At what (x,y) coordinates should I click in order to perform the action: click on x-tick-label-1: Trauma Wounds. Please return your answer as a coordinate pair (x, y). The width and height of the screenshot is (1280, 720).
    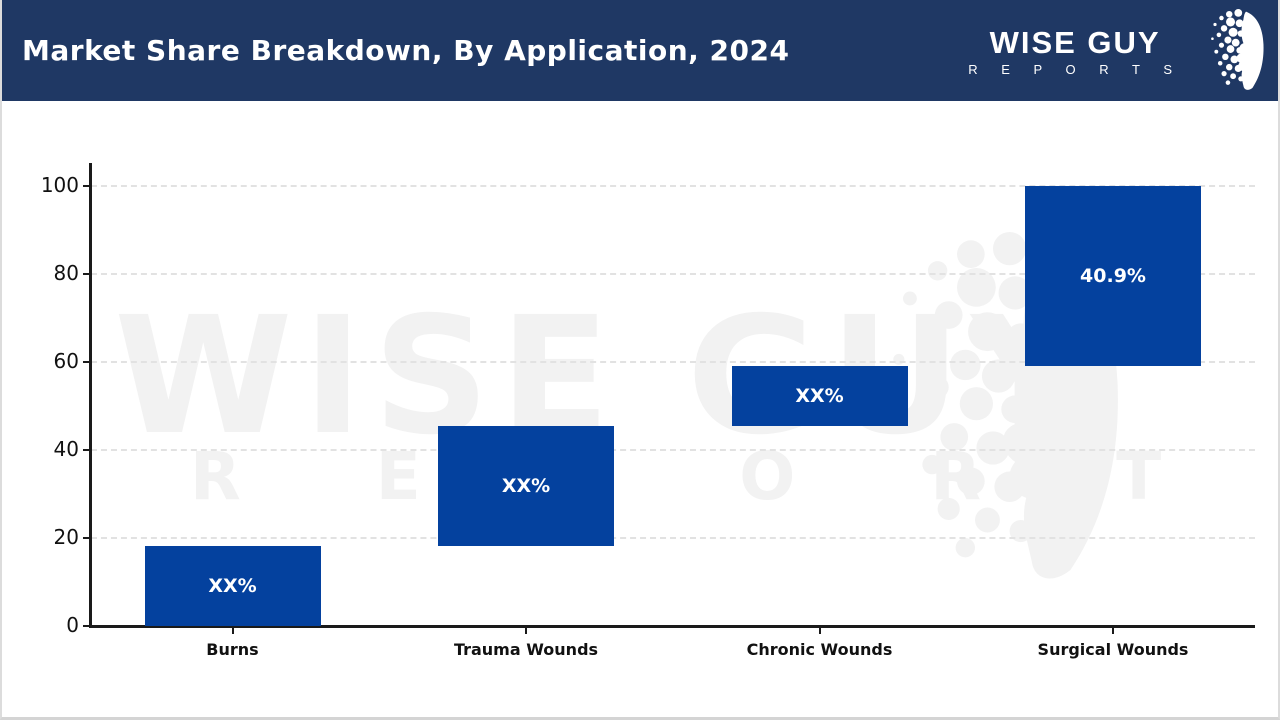
    Looking at the image, I should click on (526, 649).